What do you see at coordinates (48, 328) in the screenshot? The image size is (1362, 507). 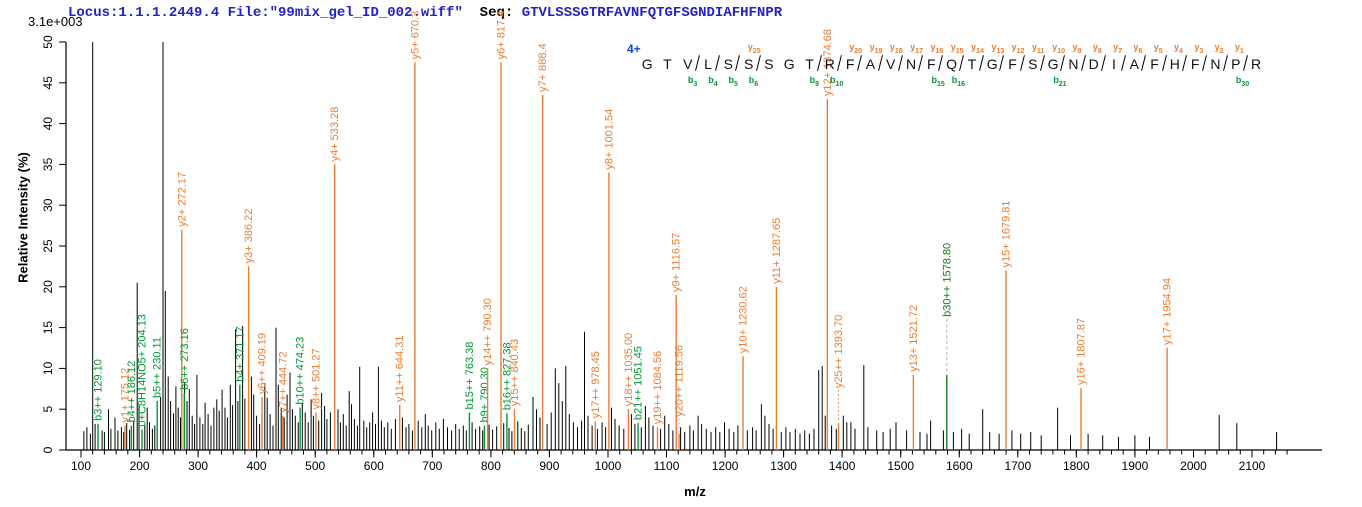 I see `y-tick-label: 15` at bounding box center [48, 328].